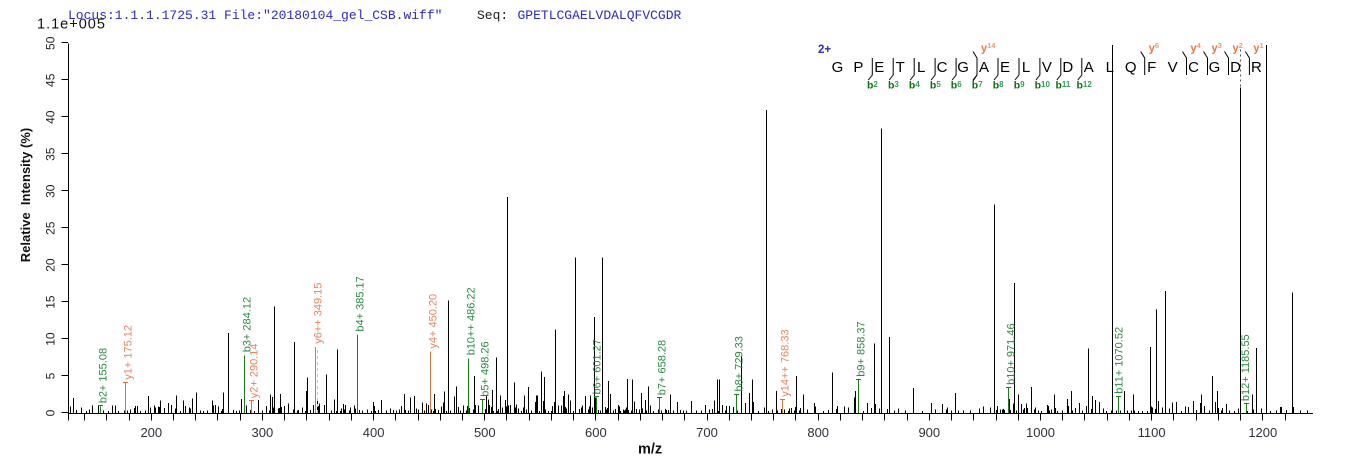 The width and height of the screenshot is (1362, 473). Describe the element at coordinates (914, 86) in the screenshot. I see `svg-text: b4` at that location.